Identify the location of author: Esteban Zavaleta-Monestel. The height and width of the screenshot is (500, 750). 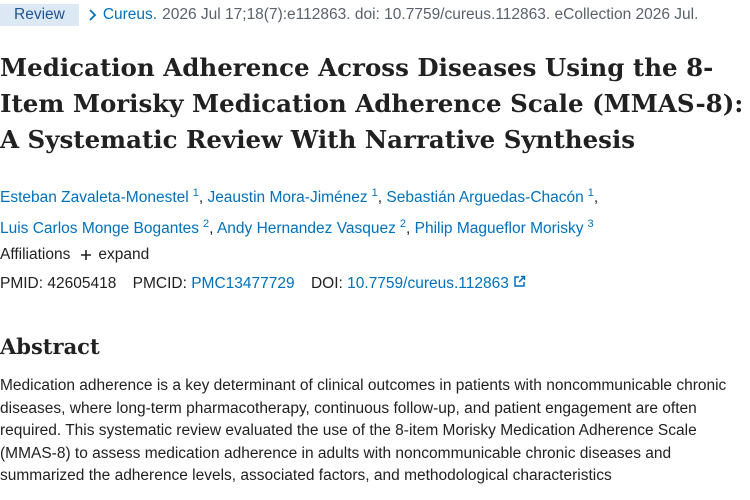
(94, 198).